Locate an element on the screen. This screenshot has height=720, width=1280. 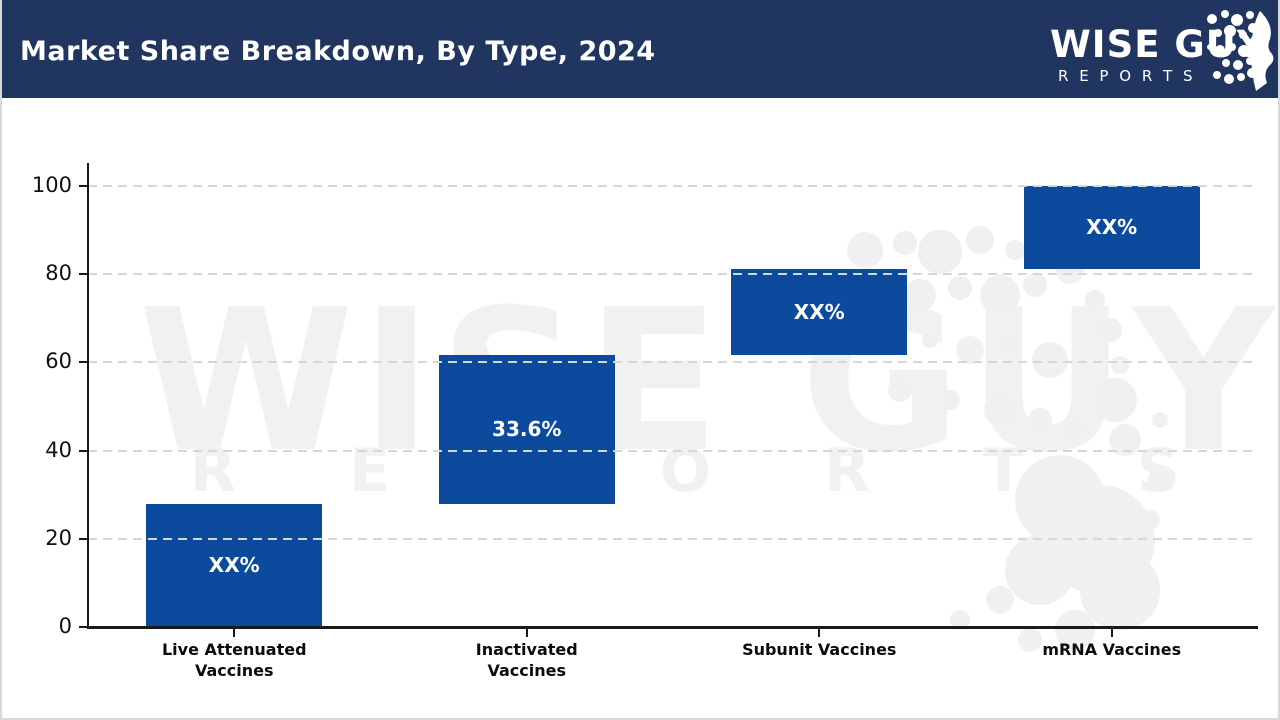
logo-dotted-head-icon is located at coordinates (1240, 50).